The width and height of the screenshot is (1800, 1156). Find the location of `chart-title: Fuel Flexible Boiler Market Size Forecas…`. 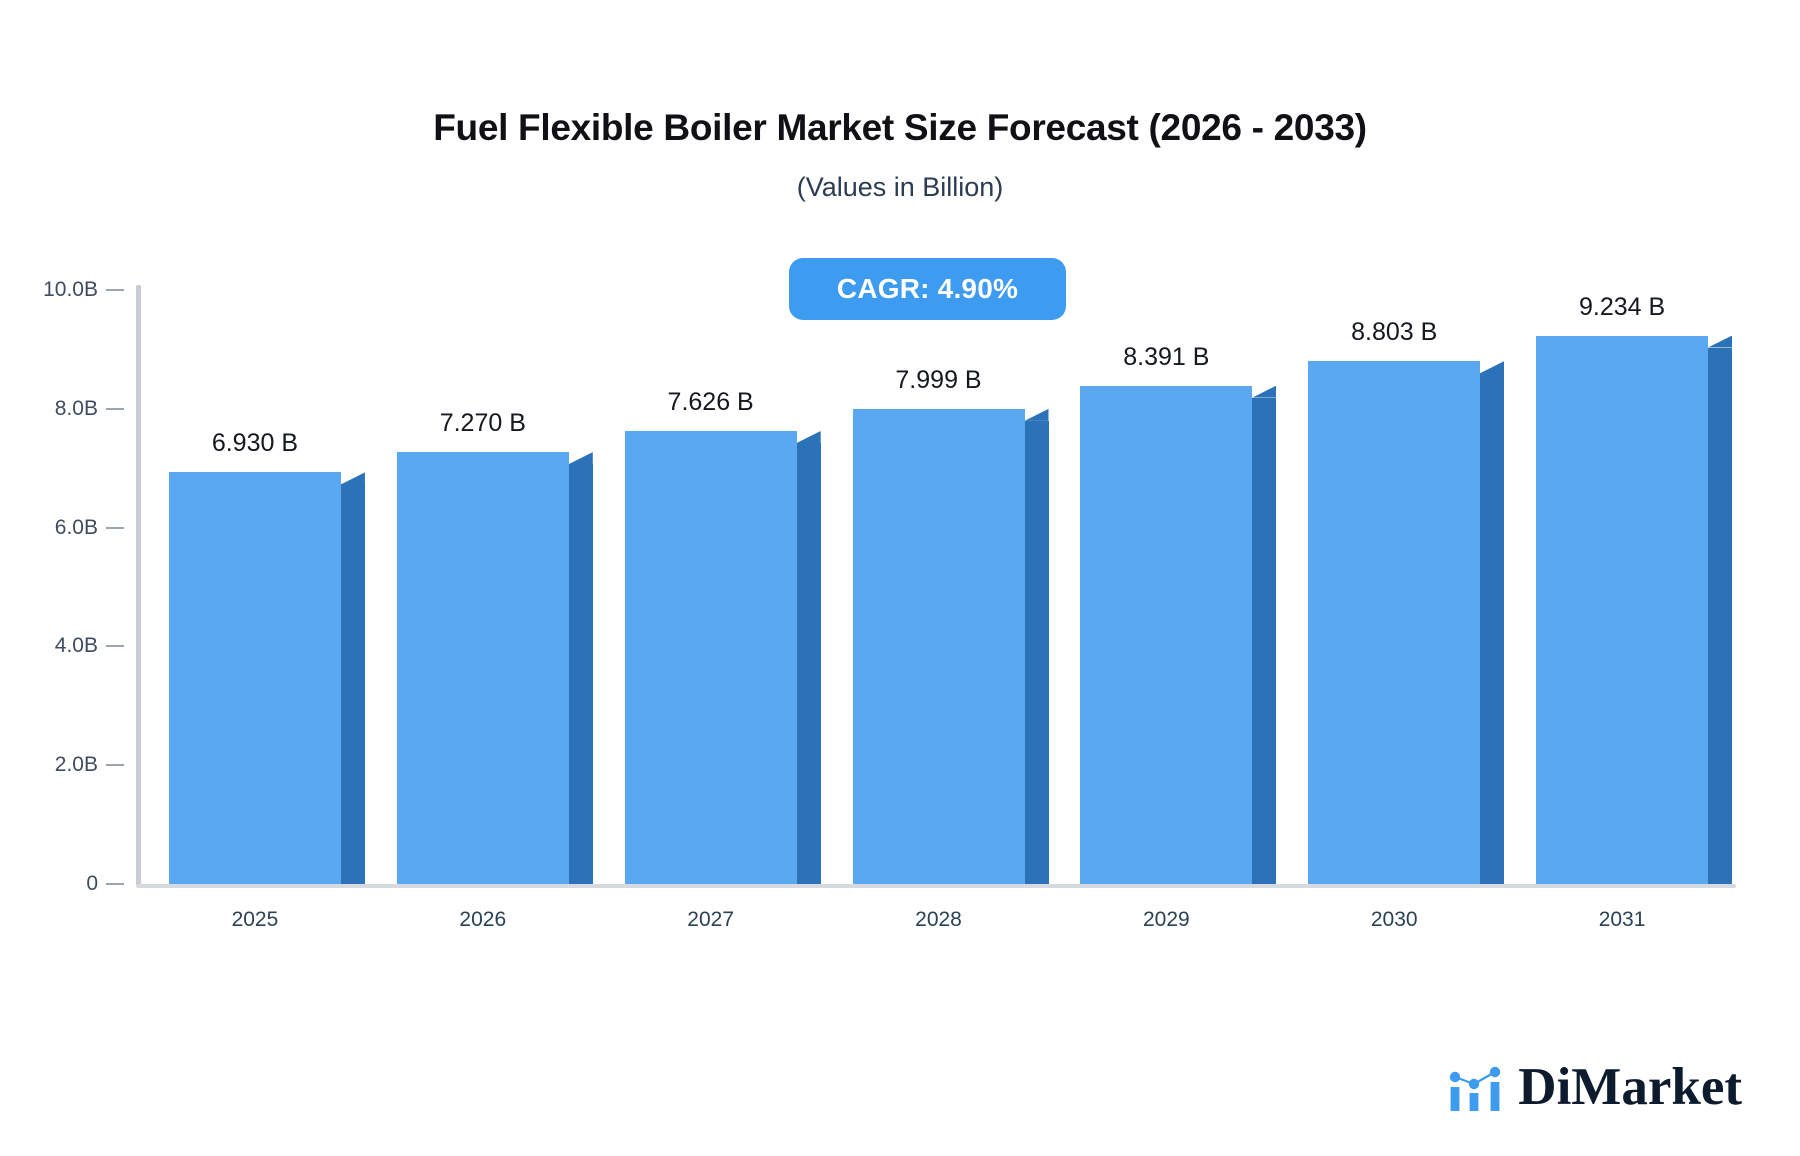

chart-title: Fuel Flexible Boiler Market Size Forecas… is located at coordinates (900, 127).